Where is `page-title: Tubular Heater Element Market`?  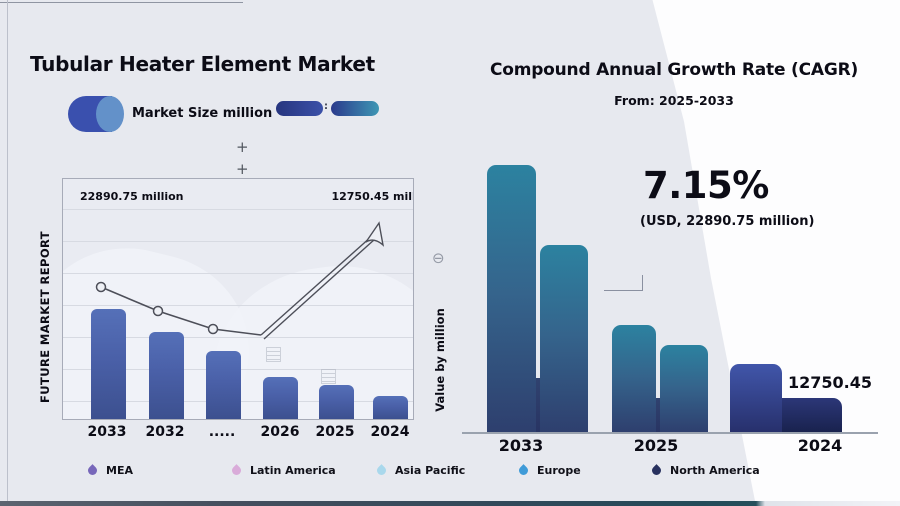 page-title: Tubular Heater Element Market is located at coordinates (202, 64).